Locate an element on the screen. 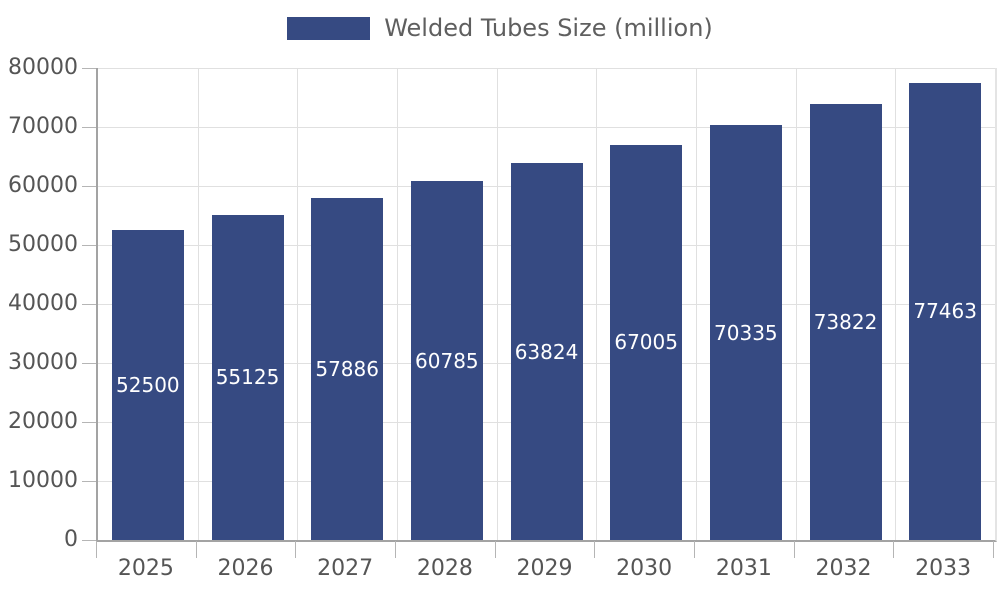 The width and height of the screenshot is (1000, 600). chart-legend: Welded Tubes Size (million) is located at coordinates (500, 28).